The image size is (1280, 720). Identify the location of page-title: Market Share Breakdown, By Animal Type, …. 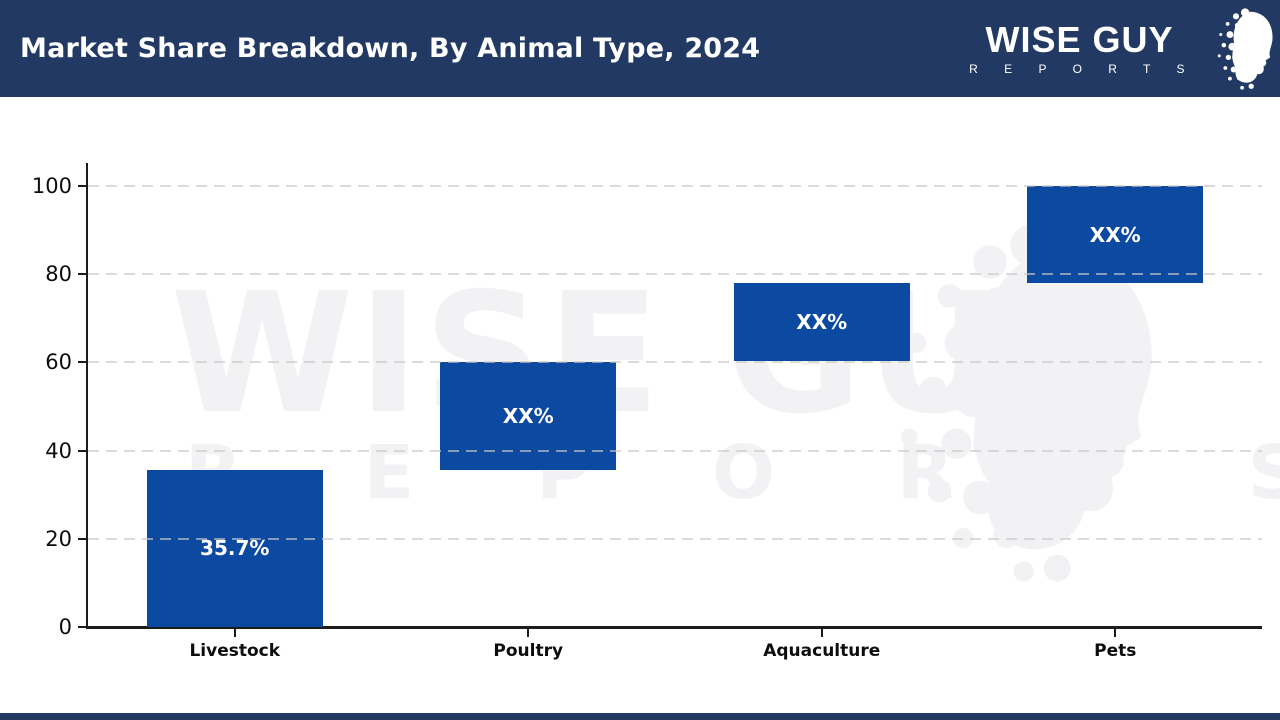
(390, 48).